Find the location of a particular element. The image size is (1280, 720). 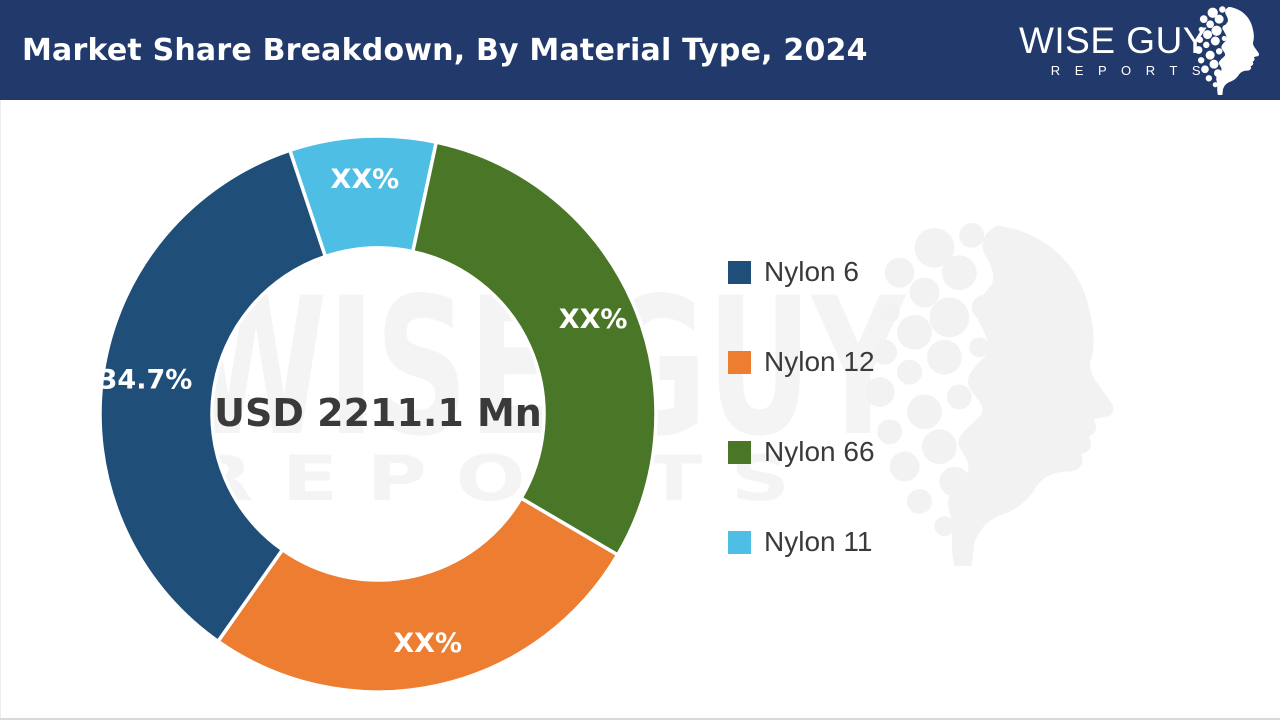

chart-legend: Nylon 6 Nylon 12 Nylon 66 Nylon 11 is located at coordinates (801, 437).